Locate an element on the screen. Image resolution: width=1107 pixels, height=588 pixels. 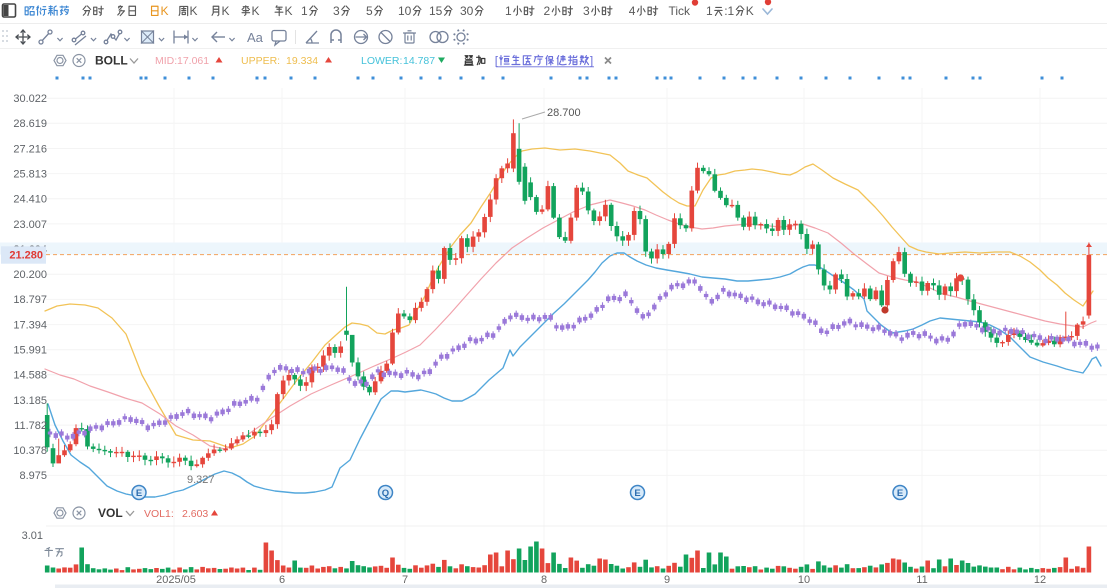
svg-text: 28.619 is located at coordinates (30, 124).